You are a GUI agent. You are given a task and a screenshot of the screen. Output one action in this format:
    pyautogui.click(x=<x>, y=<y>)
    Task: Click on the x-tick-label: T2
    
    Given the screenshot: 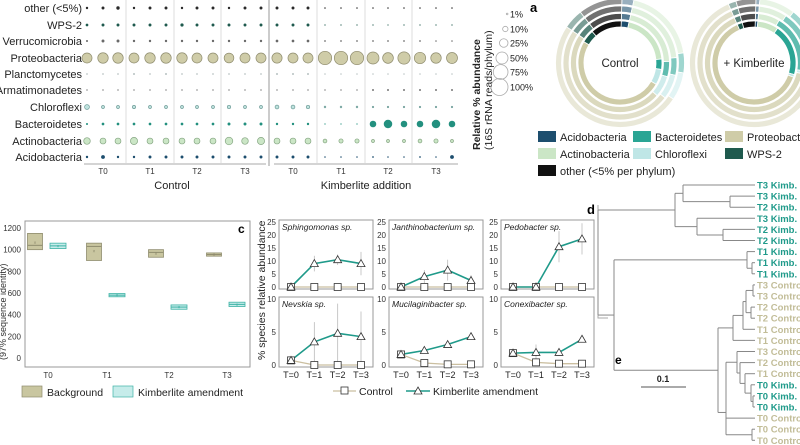 What is the action you would take?
    pyautogui.click(x=169, y=375)
    